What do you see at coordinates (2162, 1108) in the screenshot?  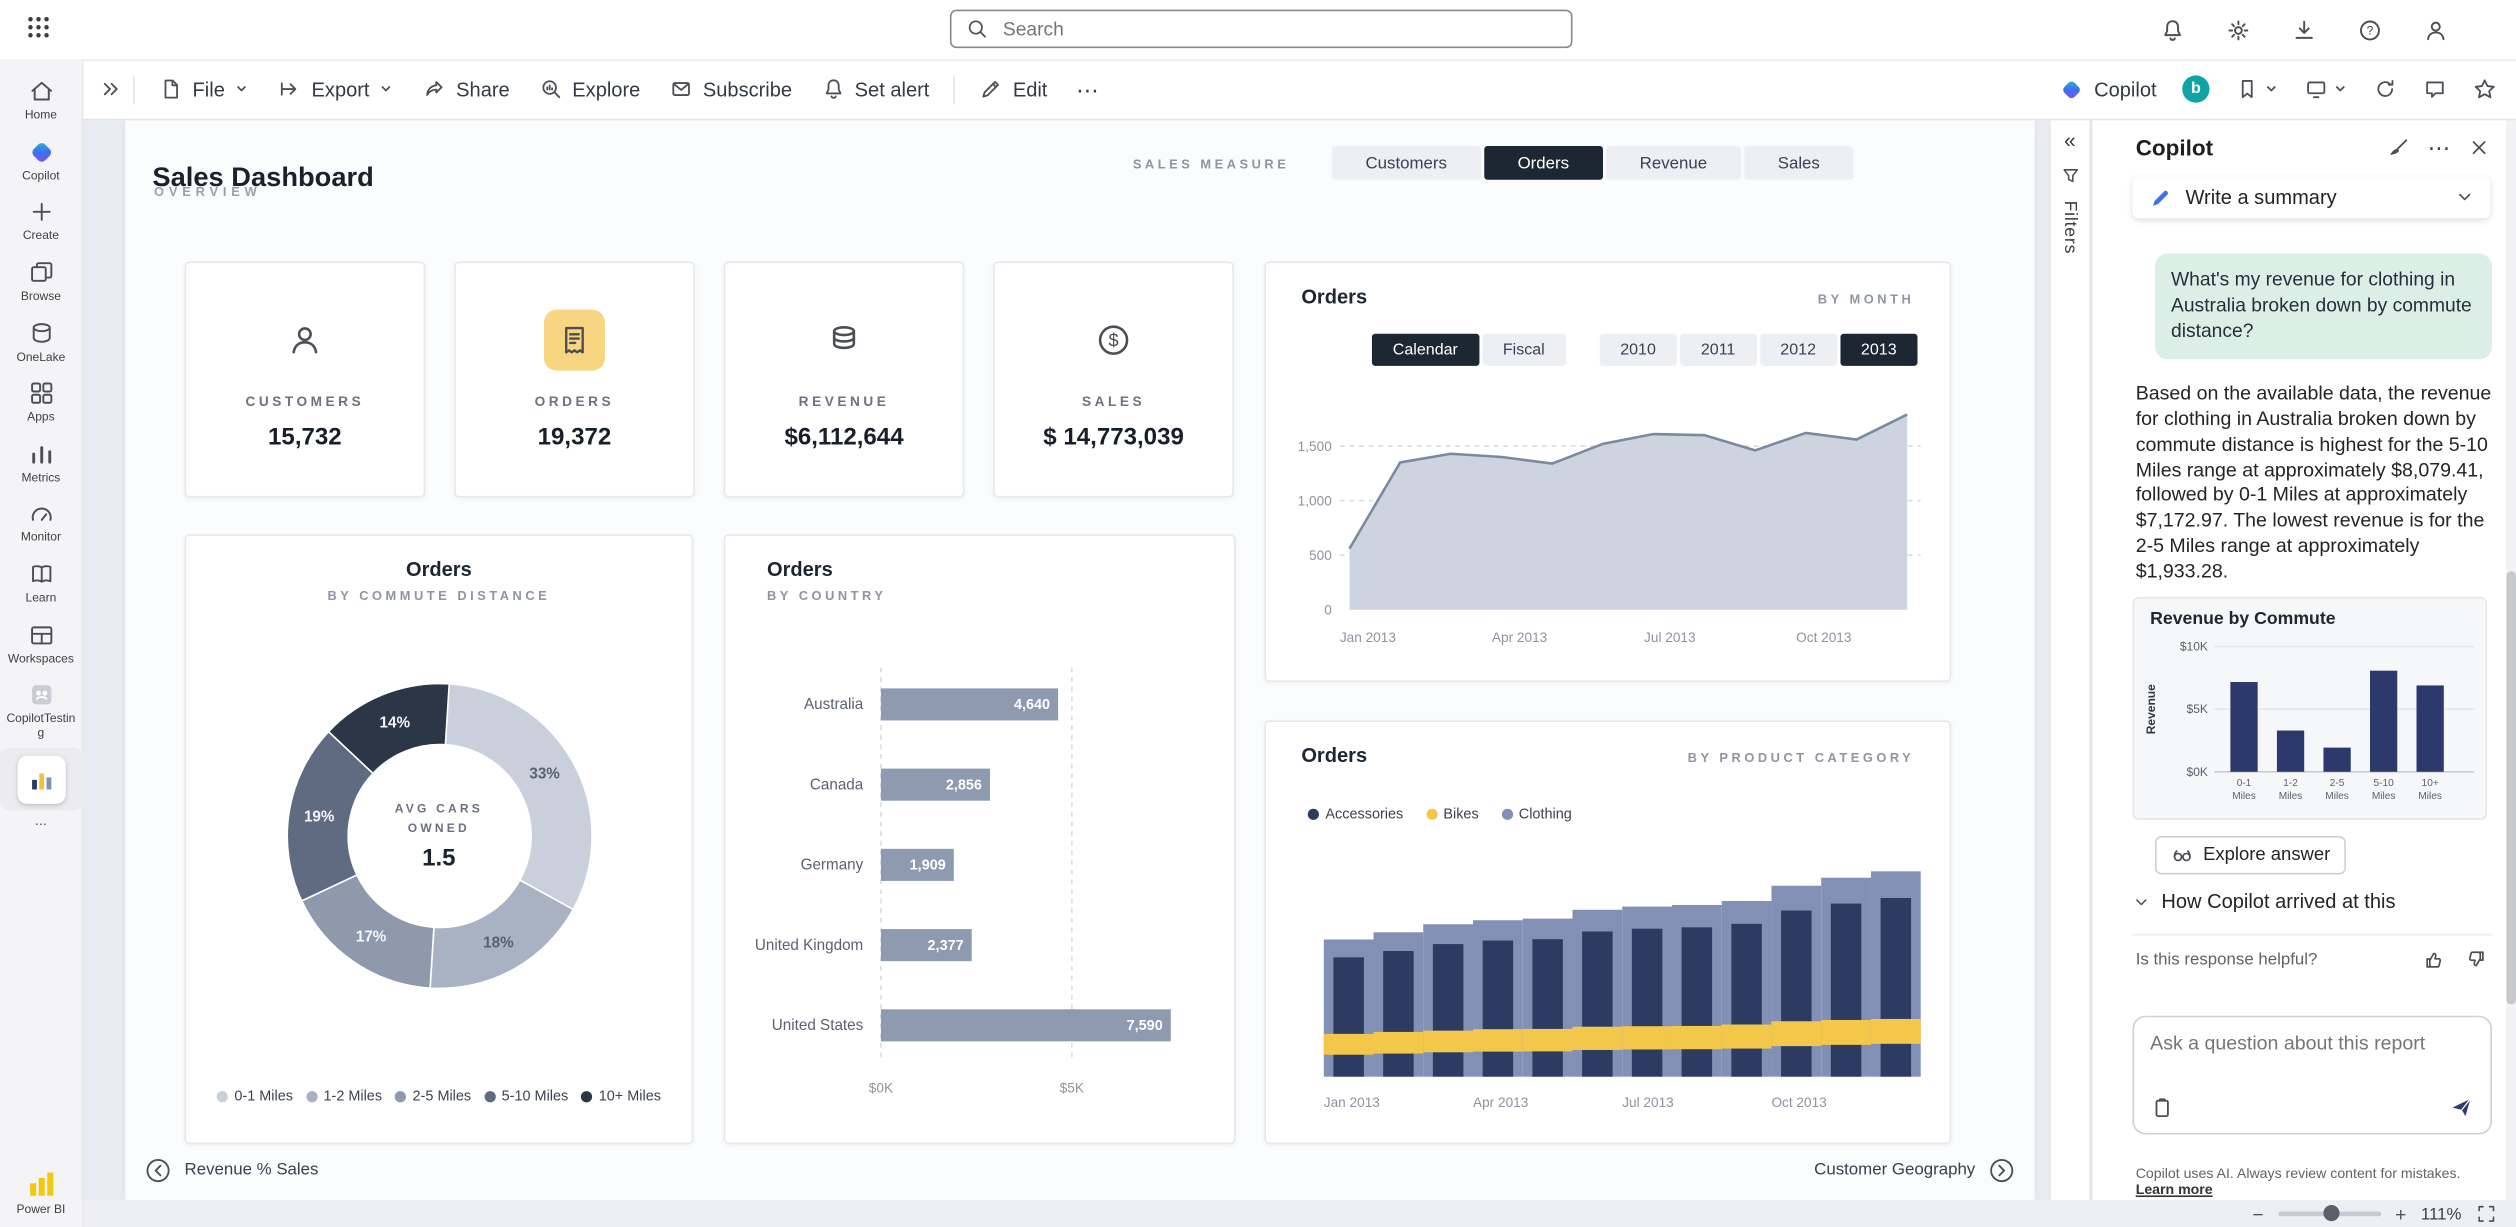 I see `clipboard-icon` at bounding box center [2162, 1108].